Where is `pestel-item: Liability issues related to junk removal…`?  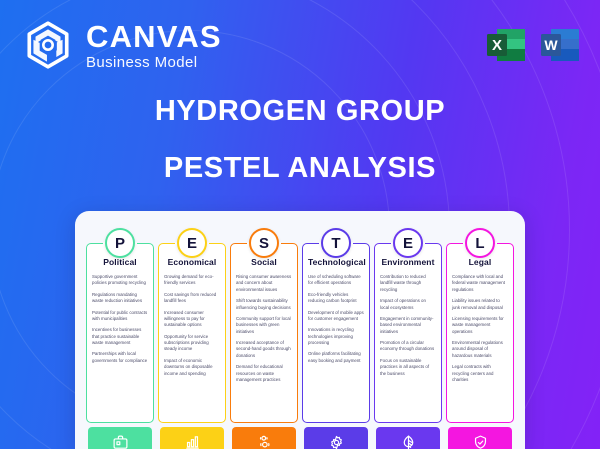
pestel-item: Liability issues related to junk removal… is located at coordinates (477, 304).